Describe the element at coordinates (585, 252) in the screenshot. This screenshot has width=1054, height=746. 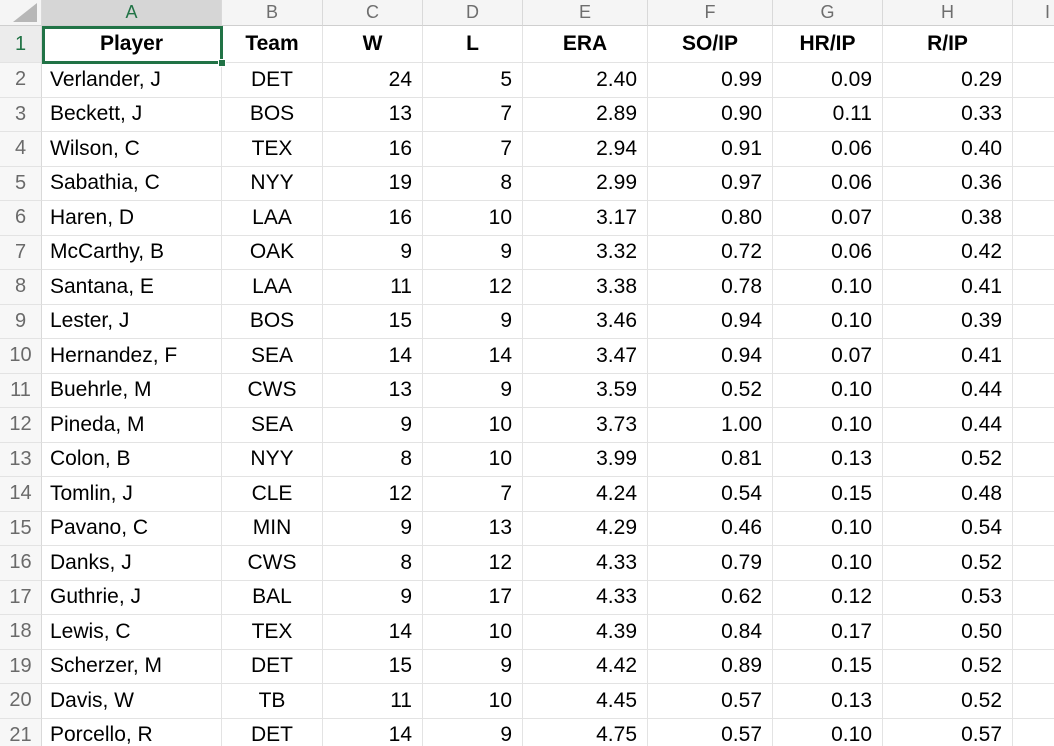
I see `cell-E7: 3.32` at that location.